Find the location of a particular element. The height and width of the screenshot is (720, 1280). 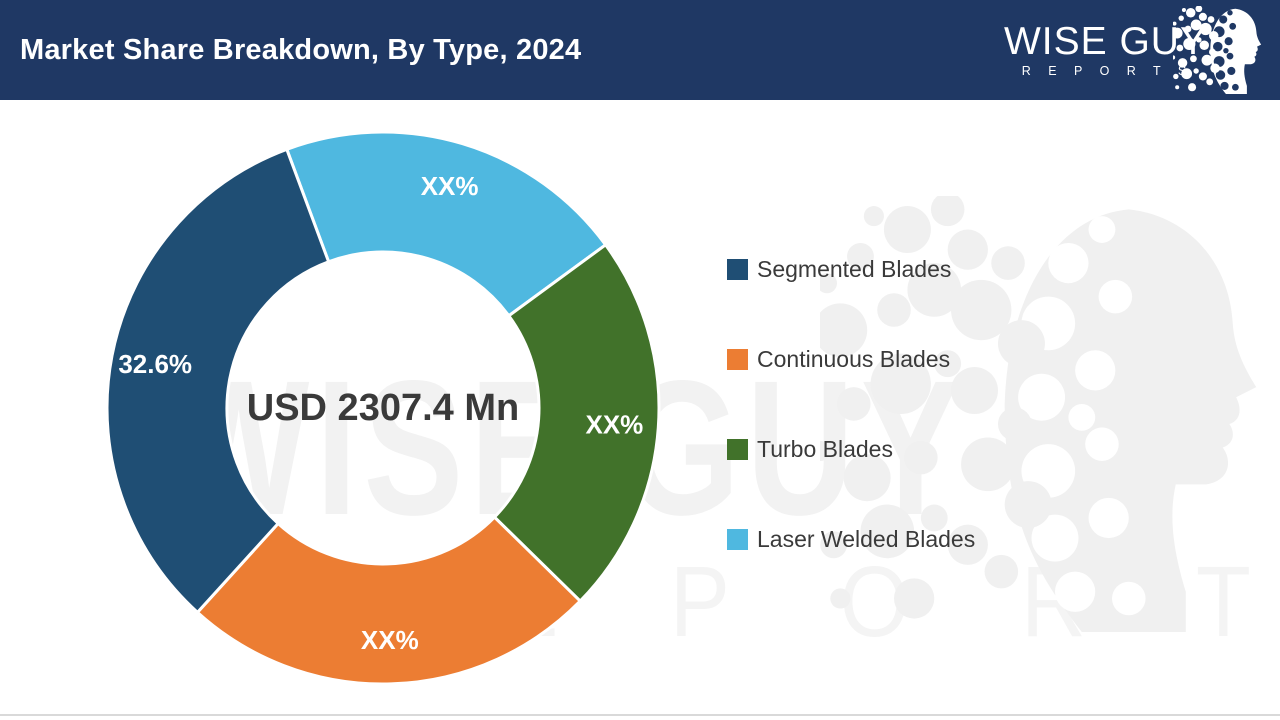

legend-item-continuous-blades: Continuous Blades is located at coordinates (851, 359).